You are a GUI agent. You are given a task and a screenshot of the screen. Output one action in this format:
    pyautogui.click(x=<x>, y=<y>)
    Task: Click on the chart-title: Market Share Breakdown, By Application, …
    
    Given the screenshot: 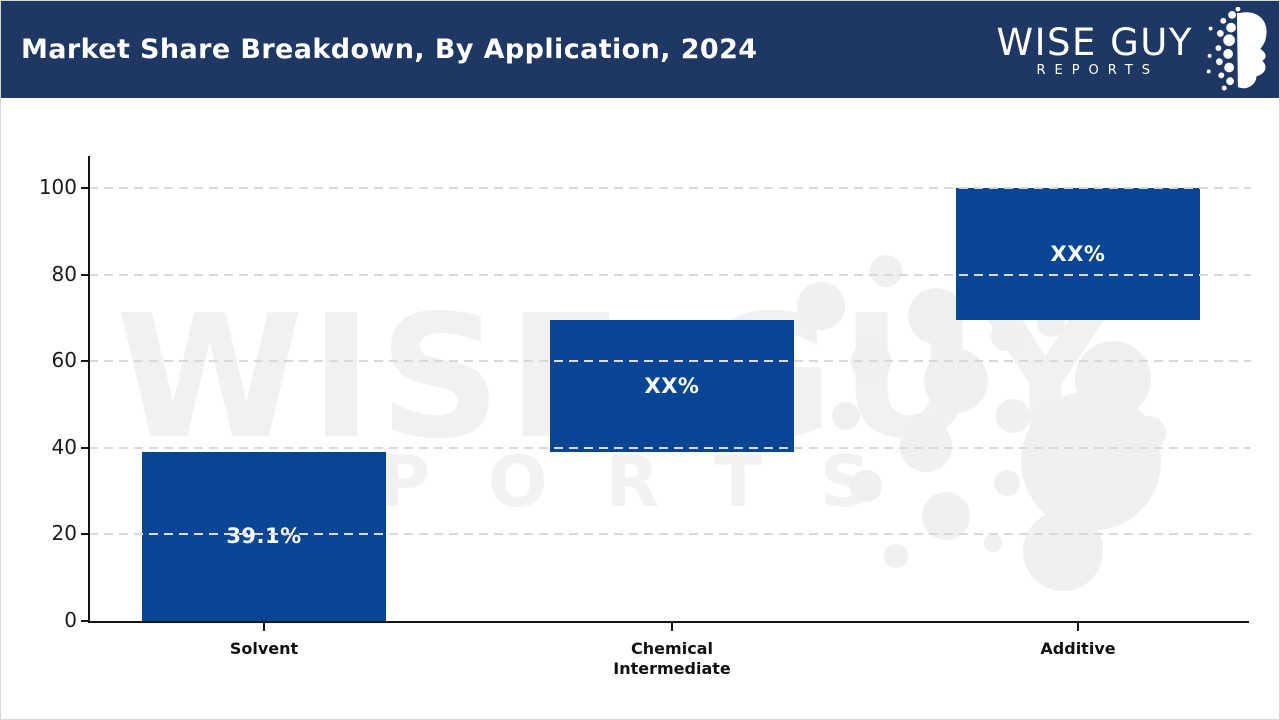 What is the action you would take?
    pyautogui.click(x=389, y=49)
    